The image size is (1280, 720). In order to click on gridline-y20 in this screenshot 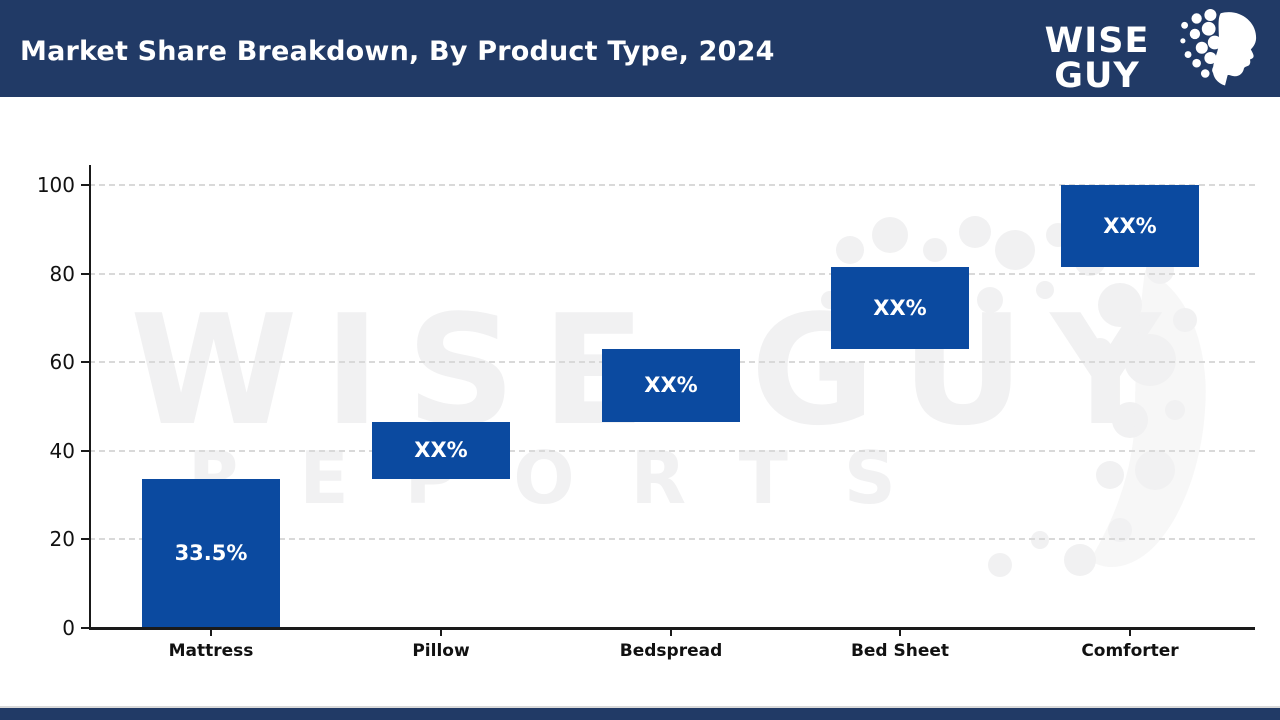, I will do `click(672, 539)`.